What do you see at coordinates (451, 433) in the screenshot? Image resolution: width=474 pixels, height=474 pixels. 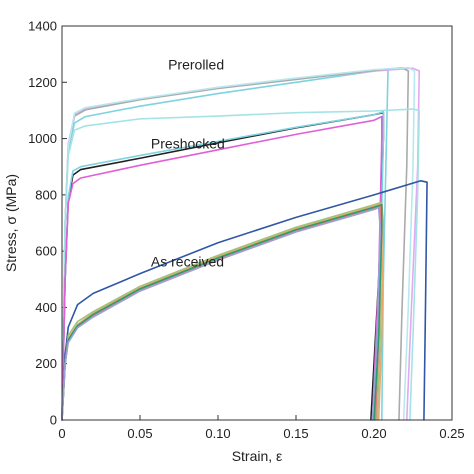 I see `x-tick-label: 0.25` at bounding box center [451, 433].